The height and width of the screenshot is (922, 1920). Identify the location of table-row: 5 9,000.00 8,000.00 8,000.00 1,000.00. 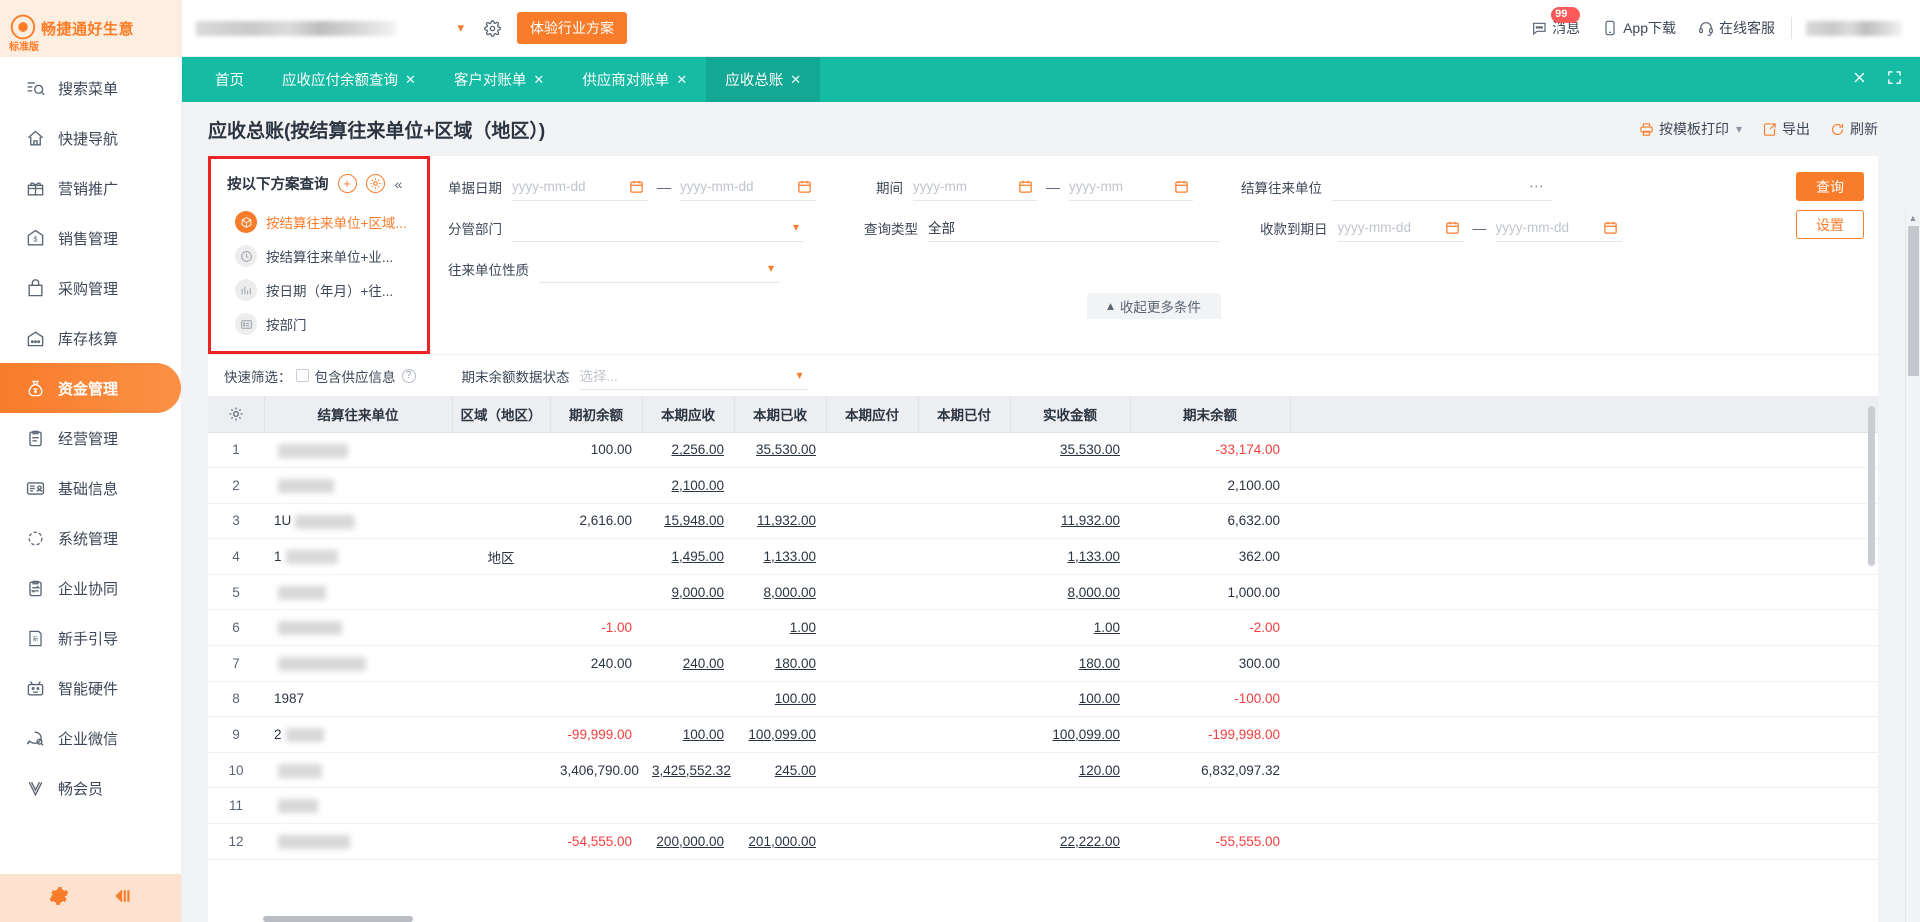
(1043, 592).